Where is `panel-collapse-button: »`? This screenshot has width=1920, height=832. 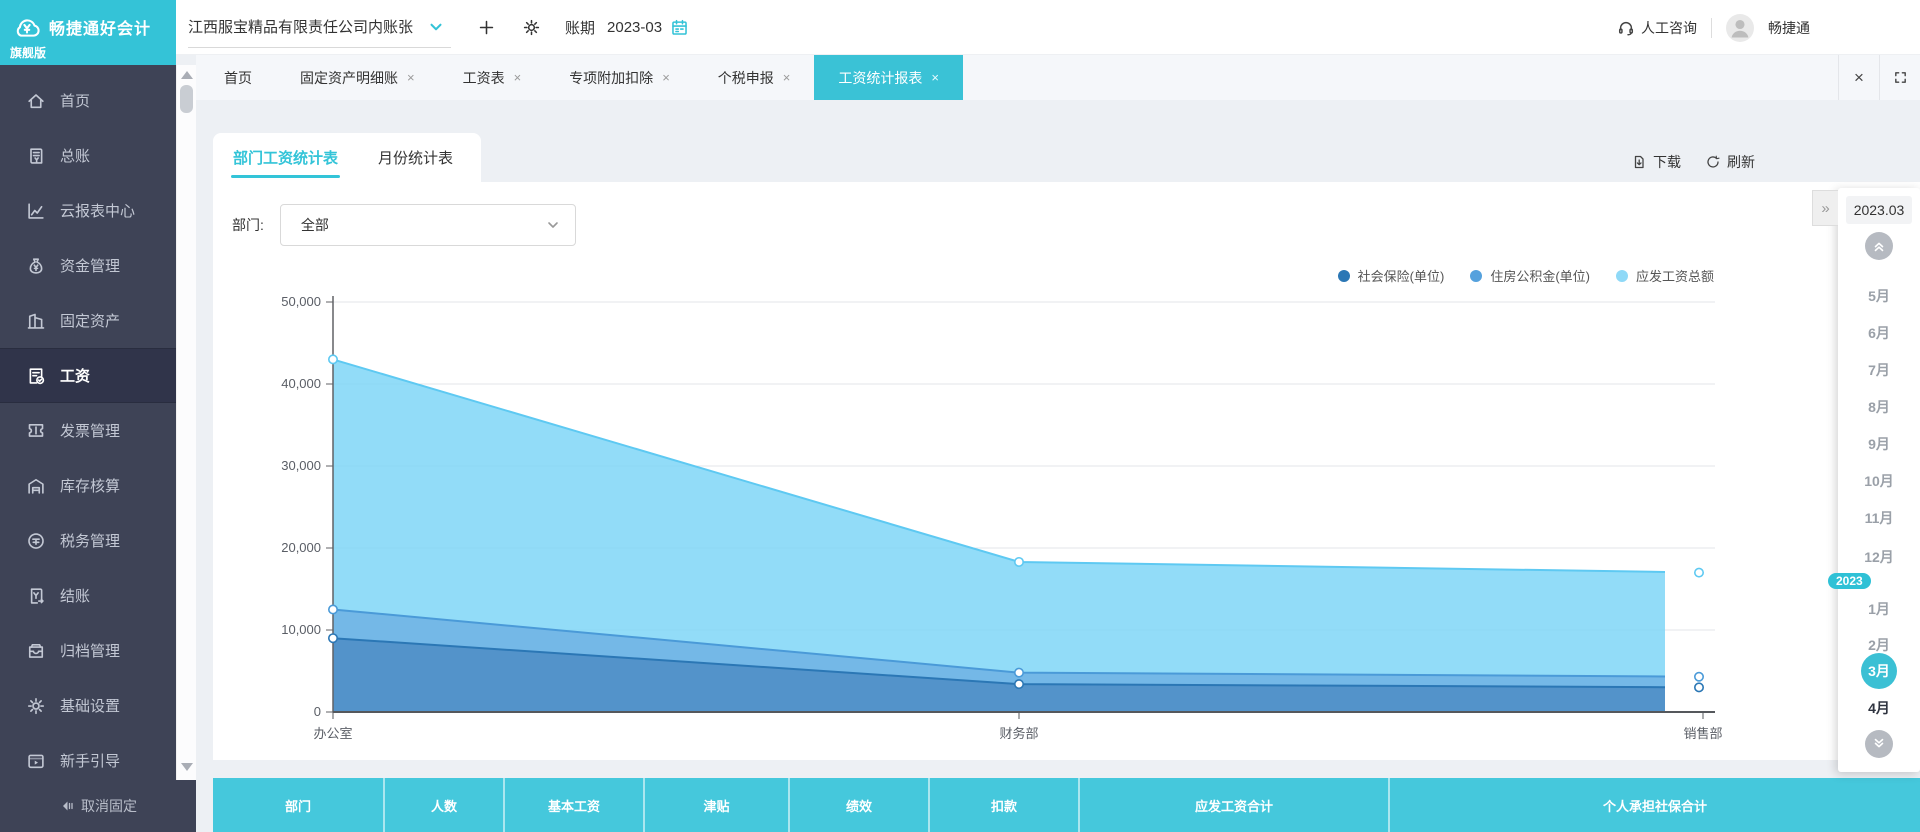
panel-collapse-button: » is located at coordinates (1825, 208).